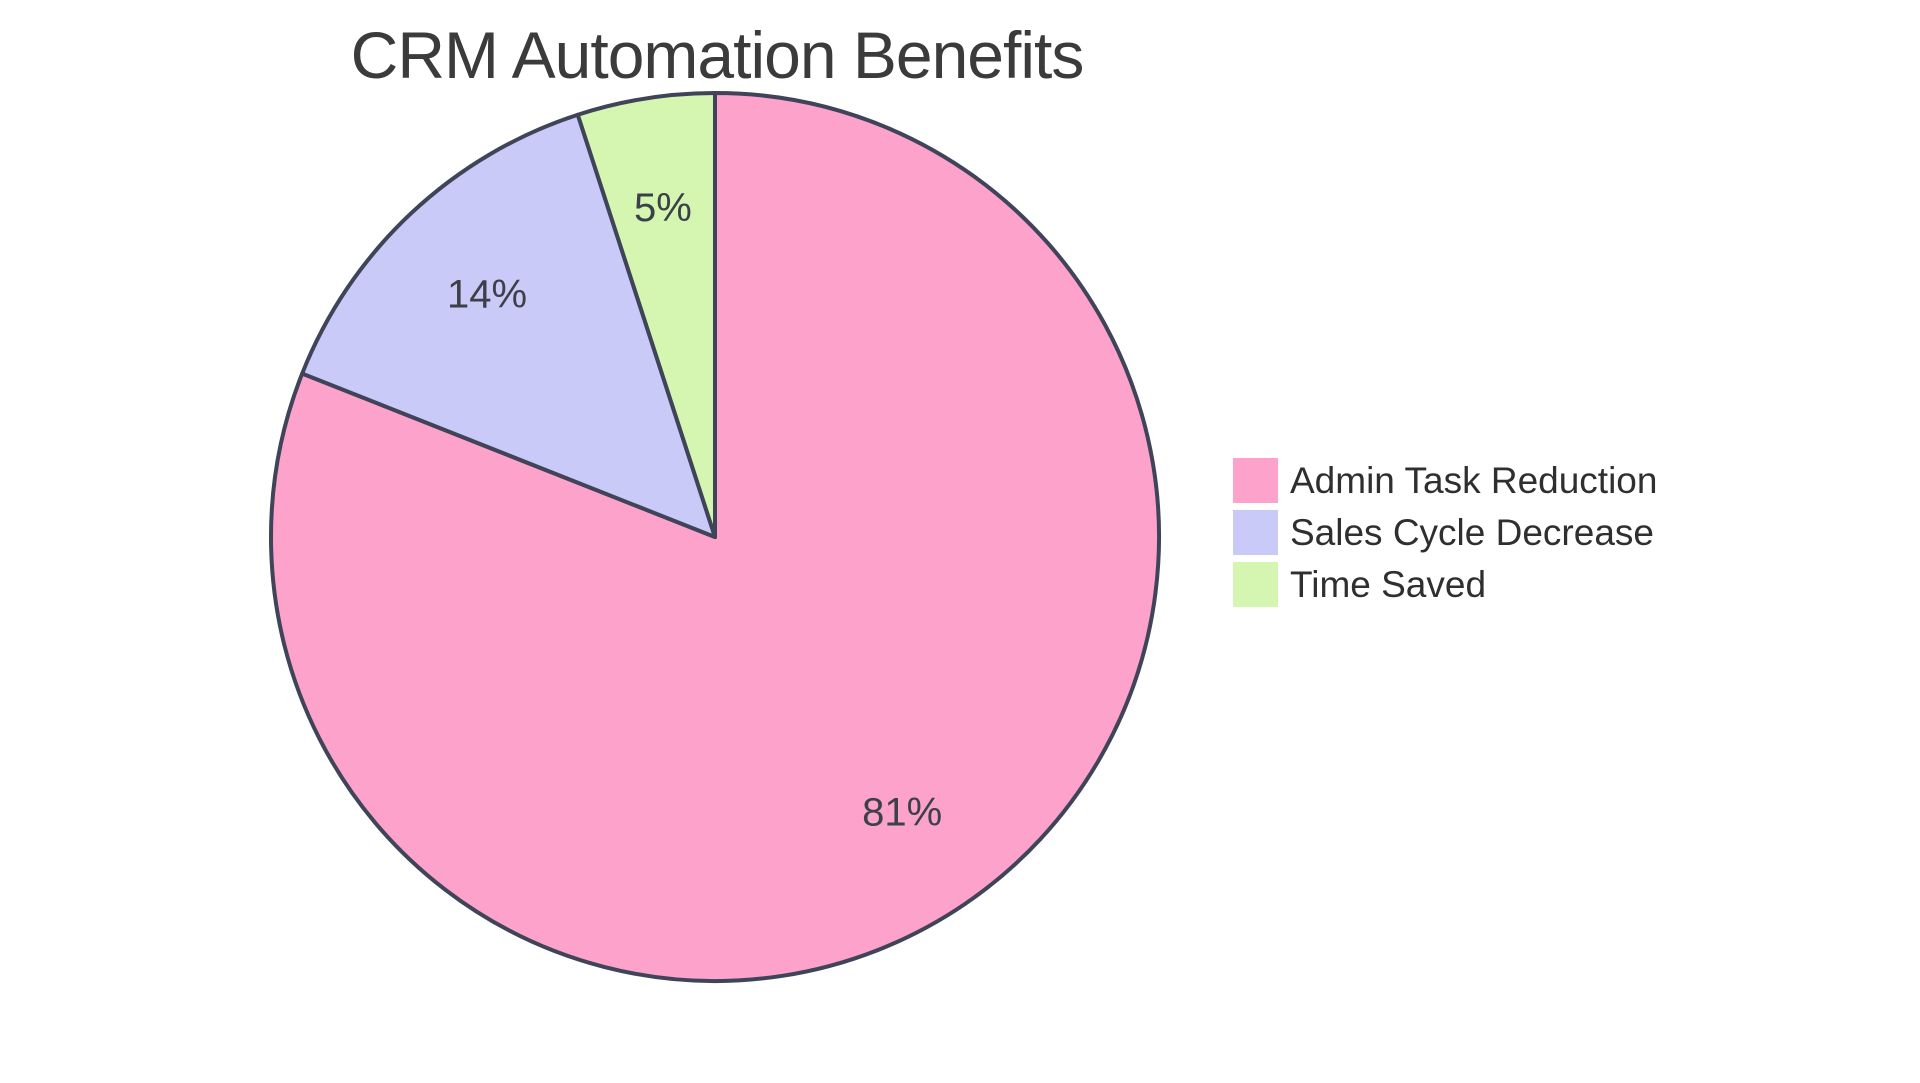 The image size is (1920, 1083). What do you see at coordinates (487, 294) in the screenshot?
I see `pie-slice-percent-label: 14%` at bounding box center [487, 294].